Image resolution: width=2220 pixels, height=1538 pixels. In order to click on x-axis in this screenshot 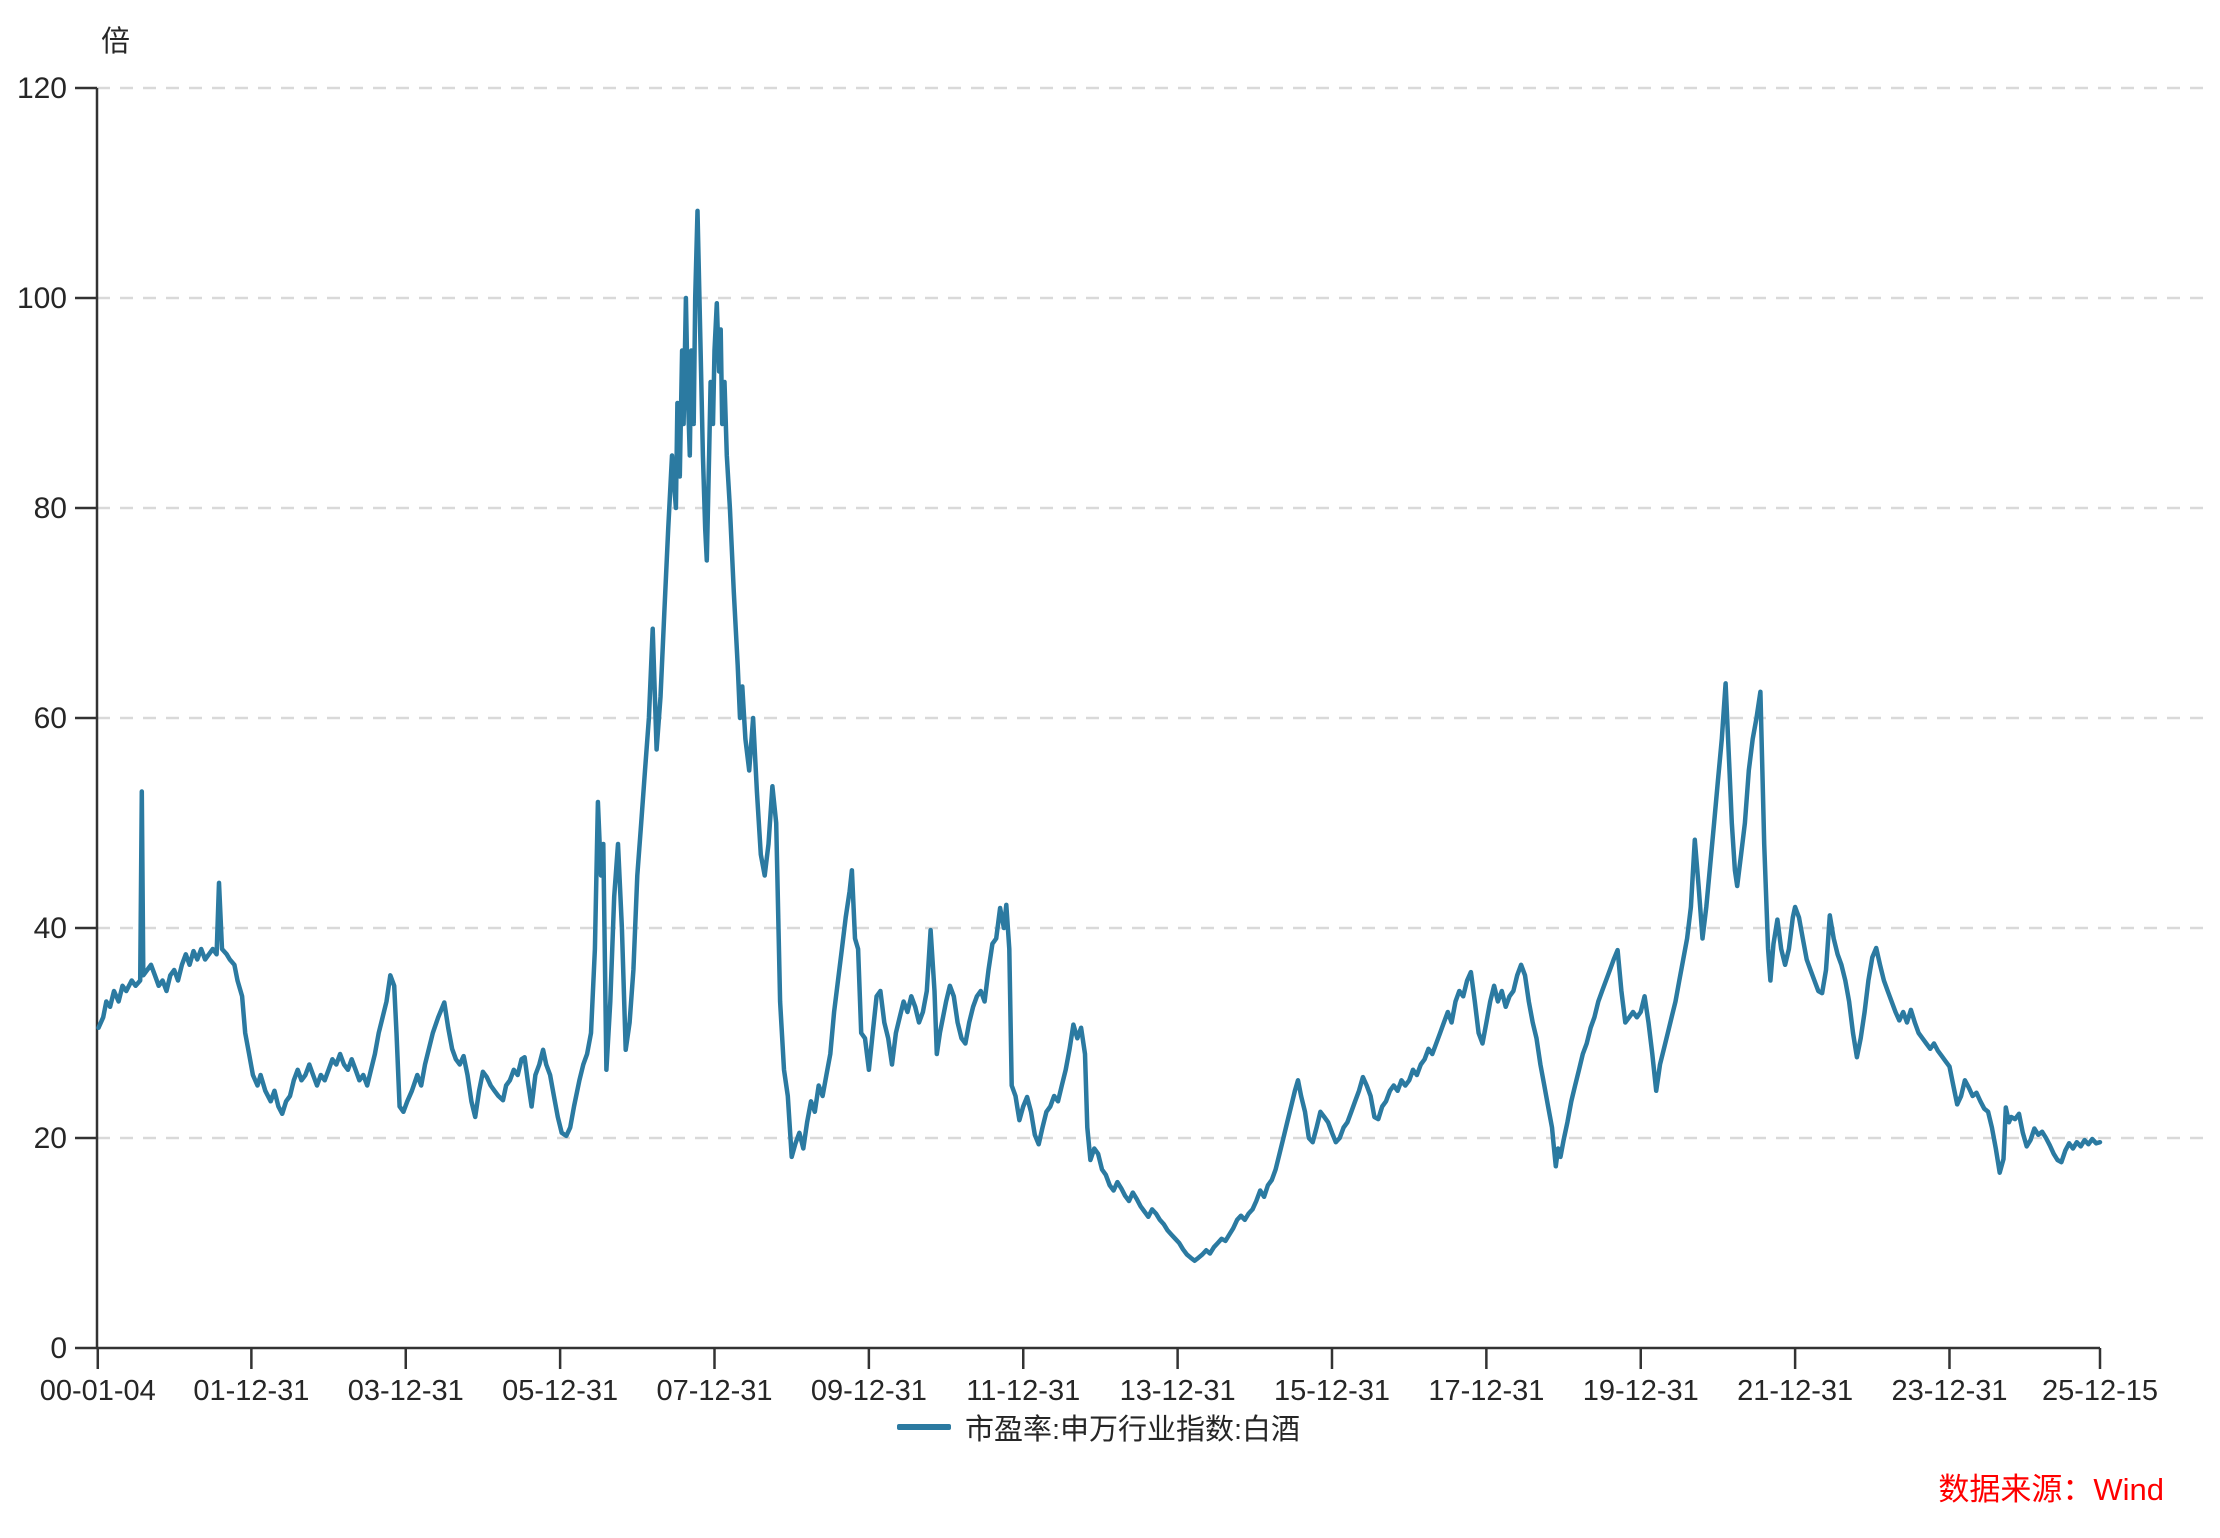, I will do `click(1099, 1357)`.